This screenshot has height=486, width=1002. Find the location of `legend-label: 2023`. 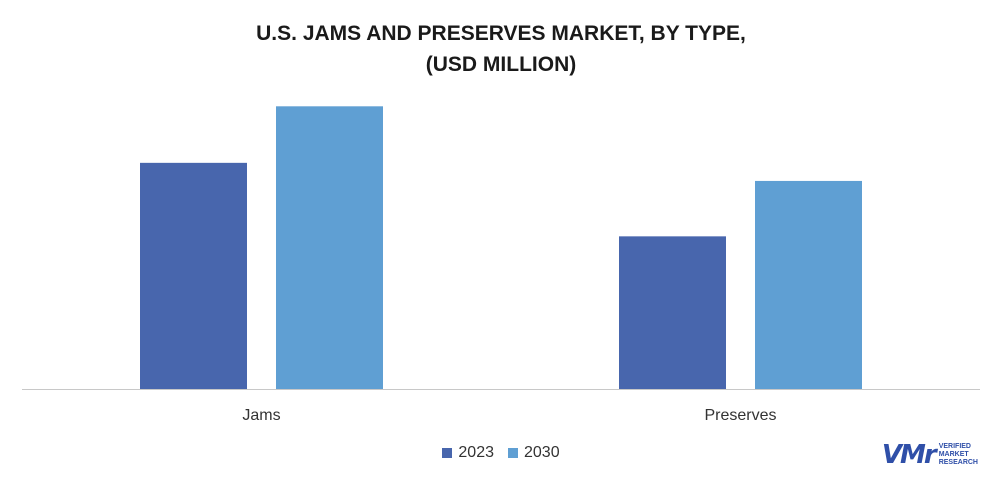

legend-label: 2023 is located at coordinates (476, 452).